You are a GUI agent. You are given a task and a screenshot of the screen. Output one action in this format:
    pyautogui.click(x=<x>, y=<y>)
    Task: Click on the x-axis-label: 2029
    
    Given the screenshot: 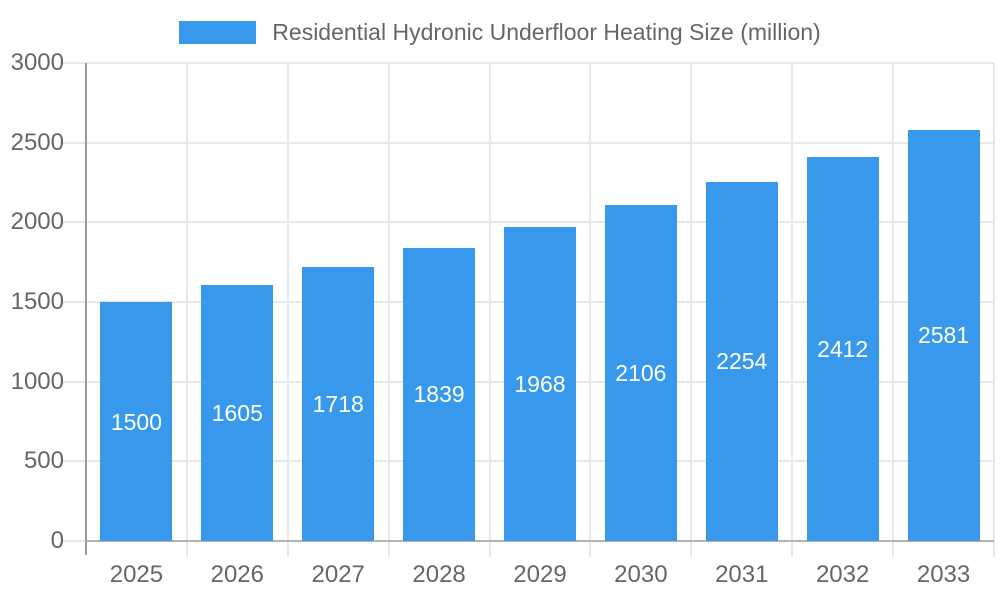 What is the action you would take?
    pyautogui.click(x=540, y=574)
    